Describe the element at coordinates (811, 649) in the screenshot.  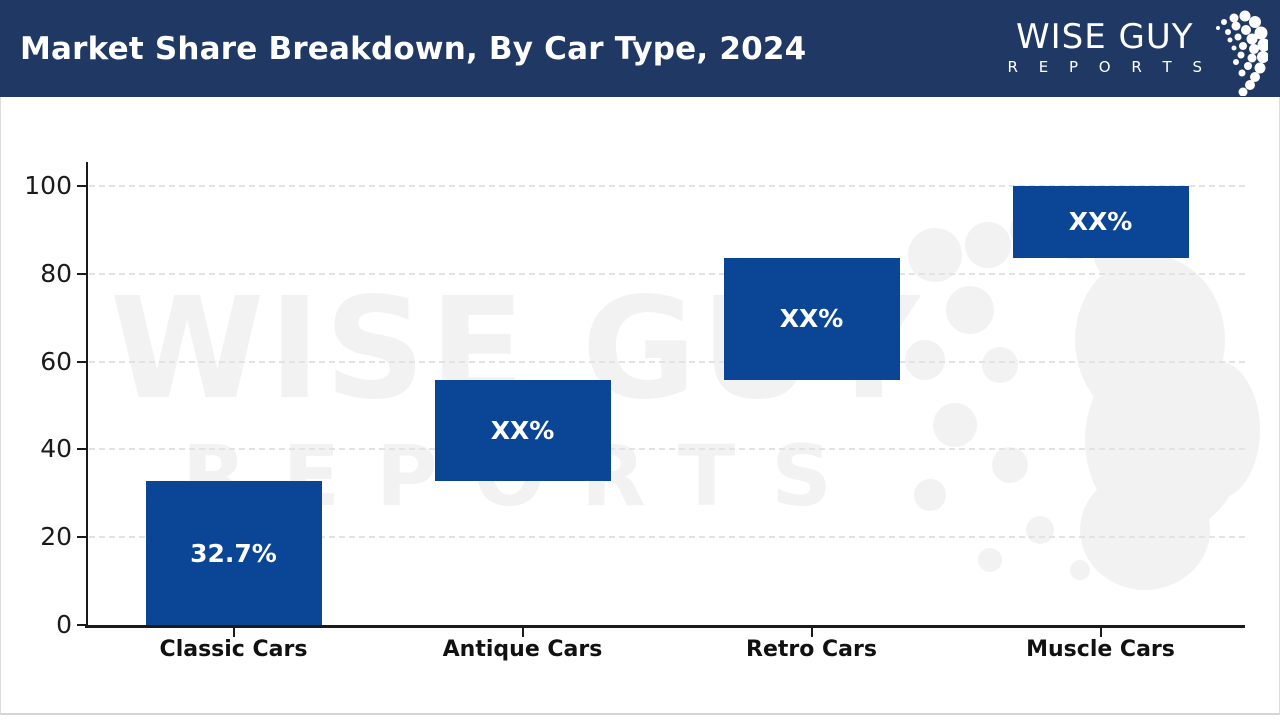
I see `category-label-retro-cars: Retro Cars` at that location.